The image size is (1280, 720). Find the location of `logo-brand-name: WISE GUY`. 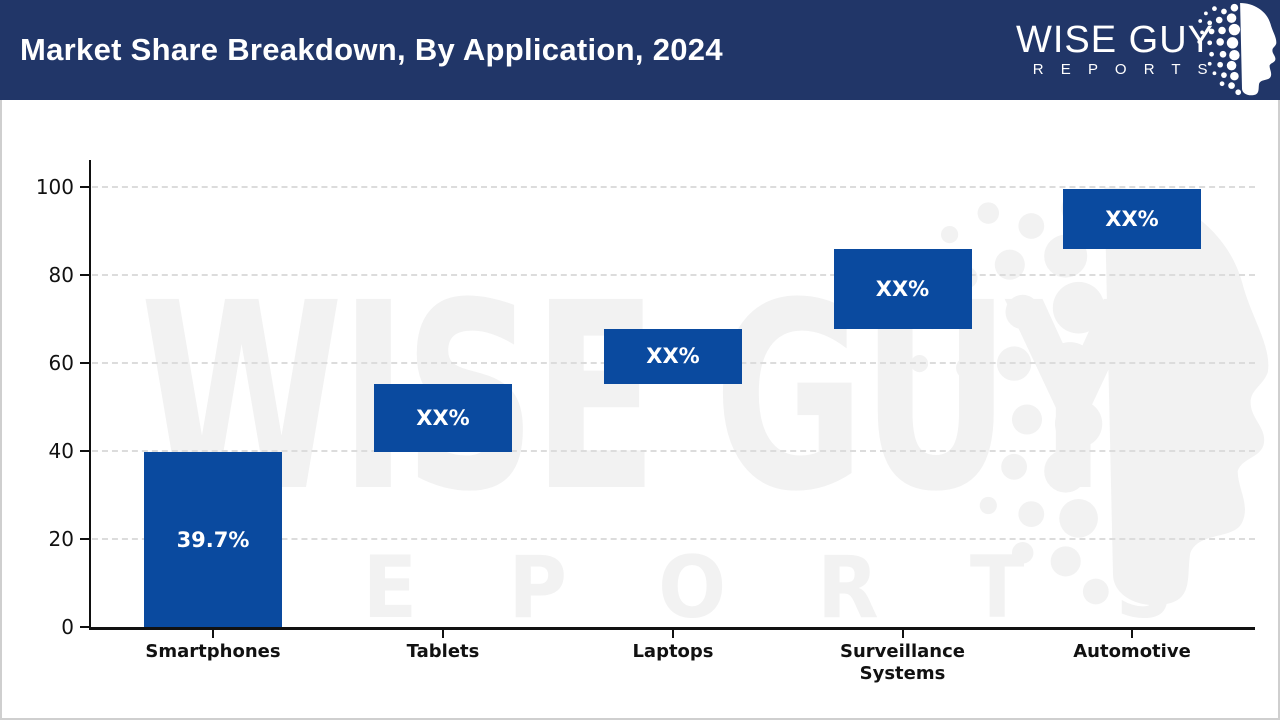

logo-brand-name: WISE GUY is located at coordinates (1114, 40).